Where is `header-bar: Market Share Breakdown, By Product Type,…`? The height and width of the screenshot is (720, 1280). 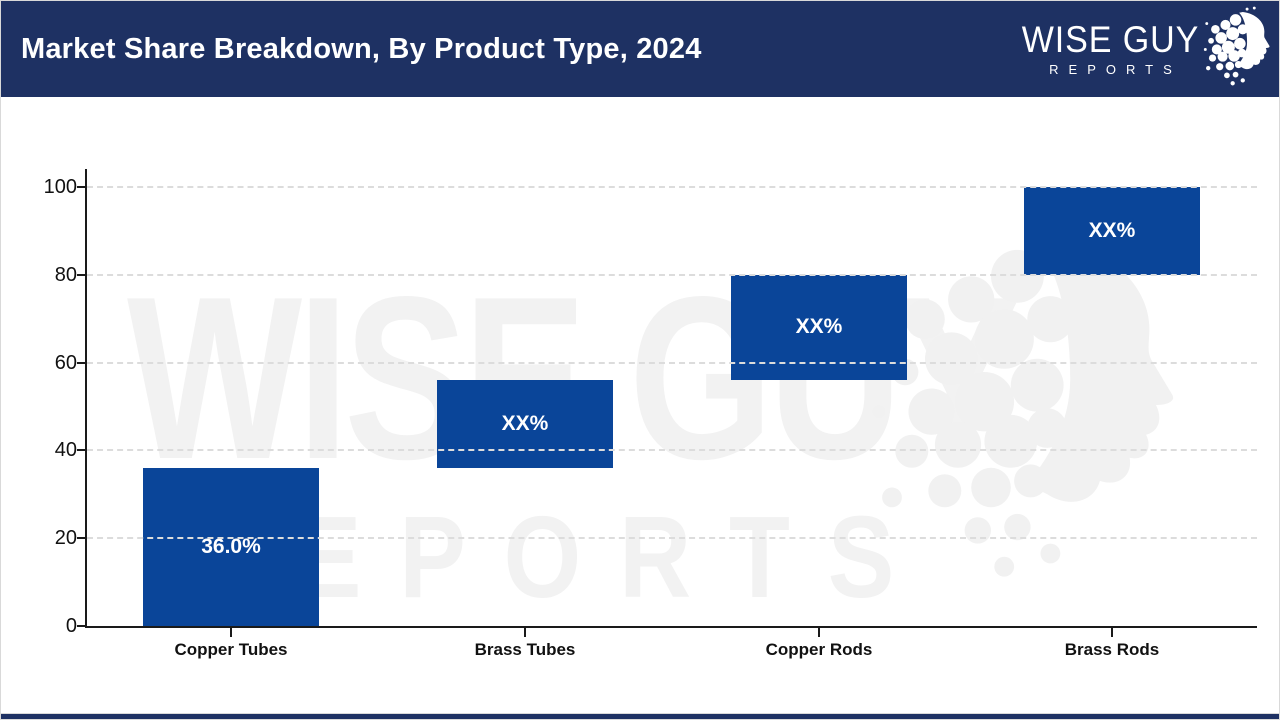 header-bar: Market Share Breakdown, By Product Type,… is located at coordinates (640, 49).